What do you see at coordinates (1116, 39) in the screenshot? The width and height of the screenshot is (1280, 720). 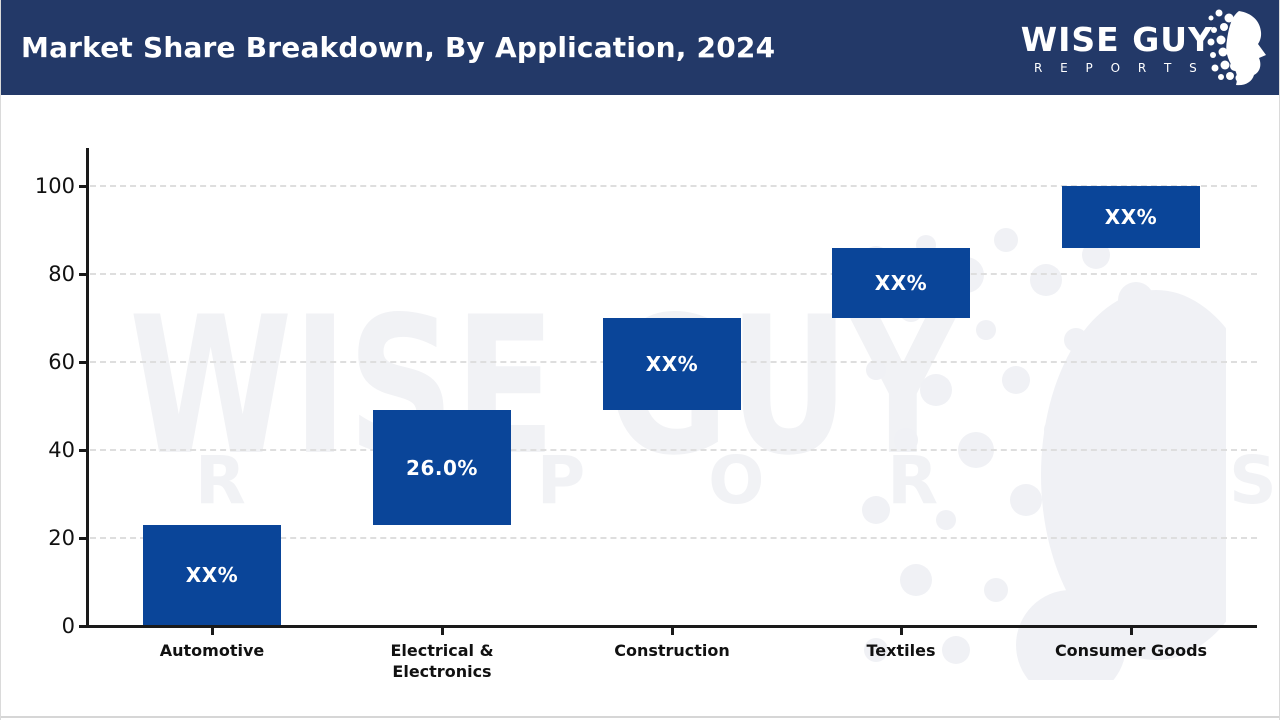 I see `brand-name: WISE GUY` at bounding box center [1116, 39].